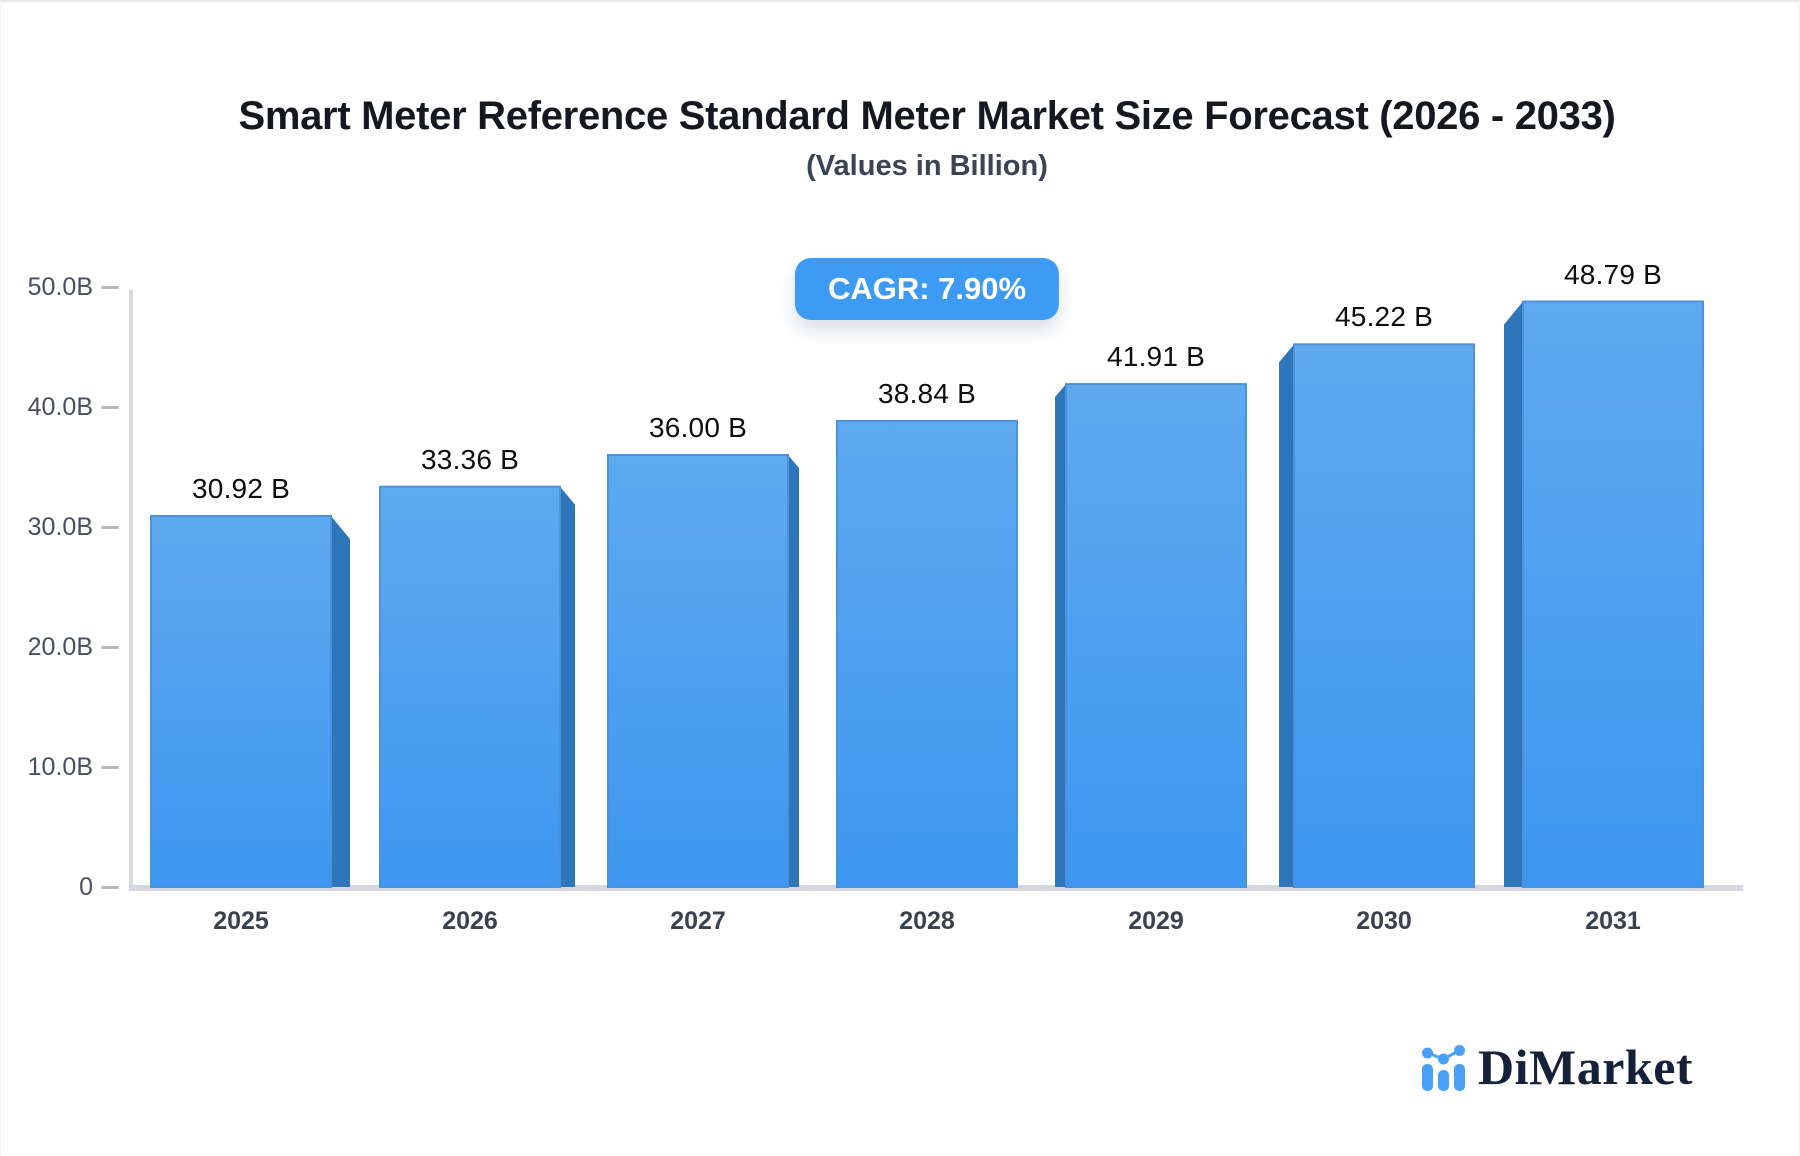  I want to click on y-axis-label: 50.0B, so click(60, 287).